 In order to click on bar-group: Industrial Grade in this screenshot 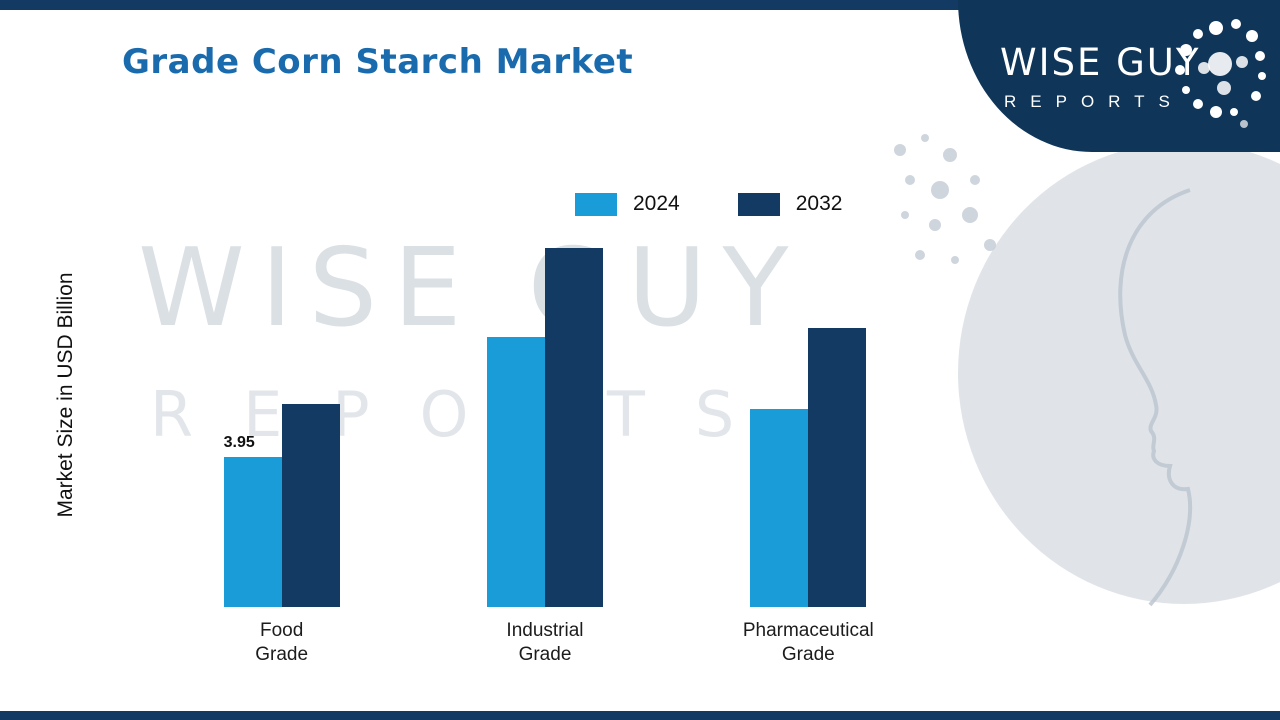, I will do `click(544, 446)`.